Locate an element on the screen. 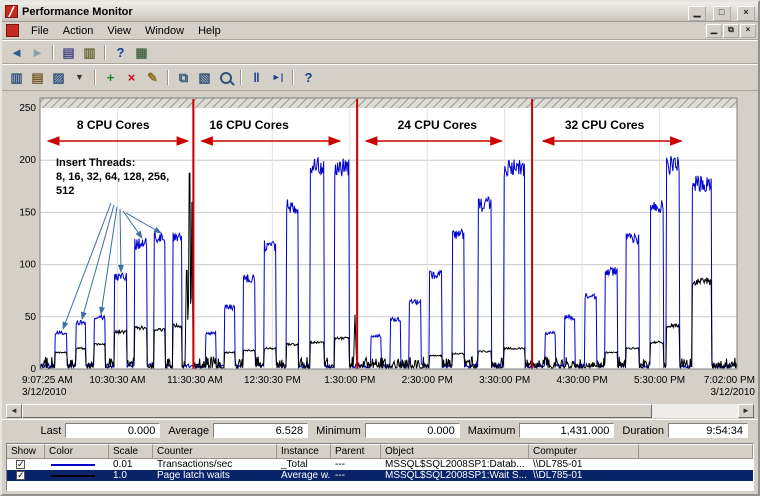 This screenshot has width=760, height=496. mdi-close-button: × is located at coordinates (748, 30).